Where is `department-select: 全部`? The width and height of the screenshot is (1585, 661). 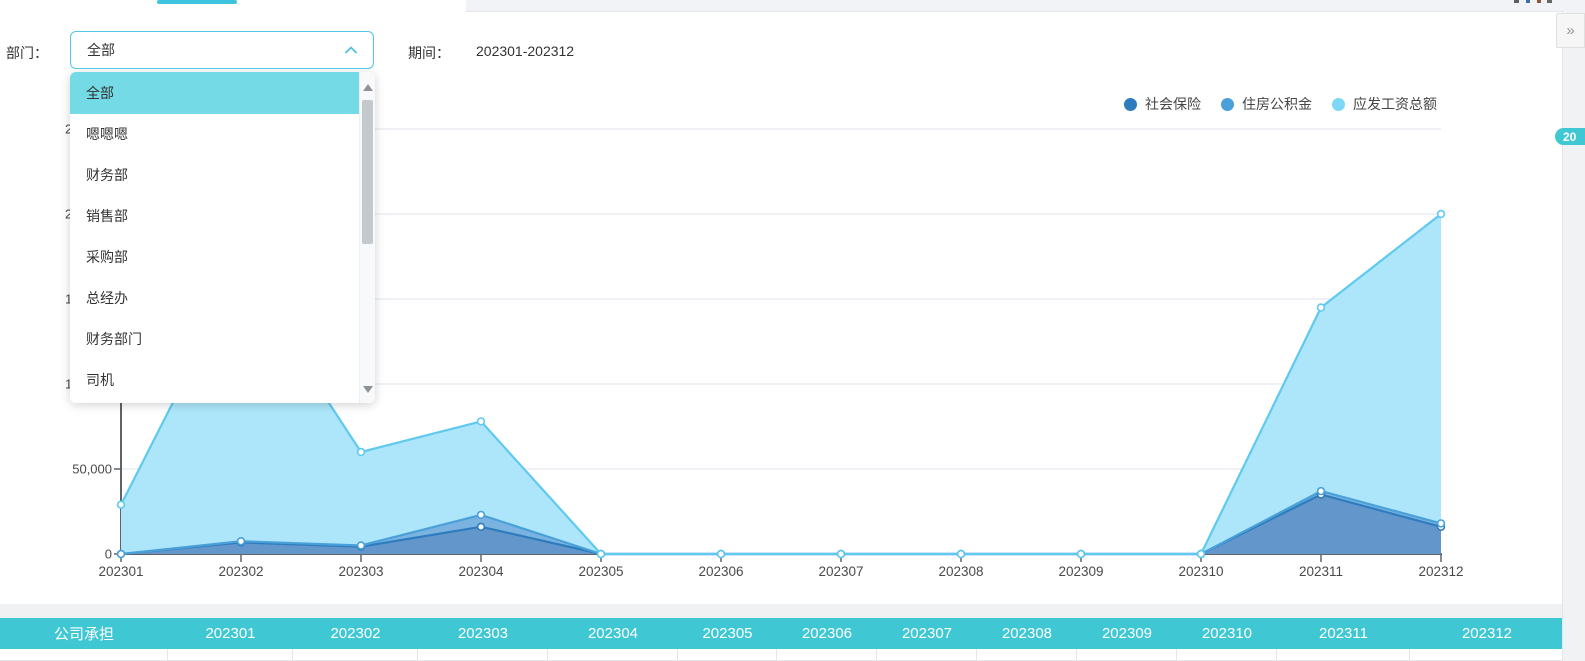 department-select: 全部 is located at coordinates (222, 50).